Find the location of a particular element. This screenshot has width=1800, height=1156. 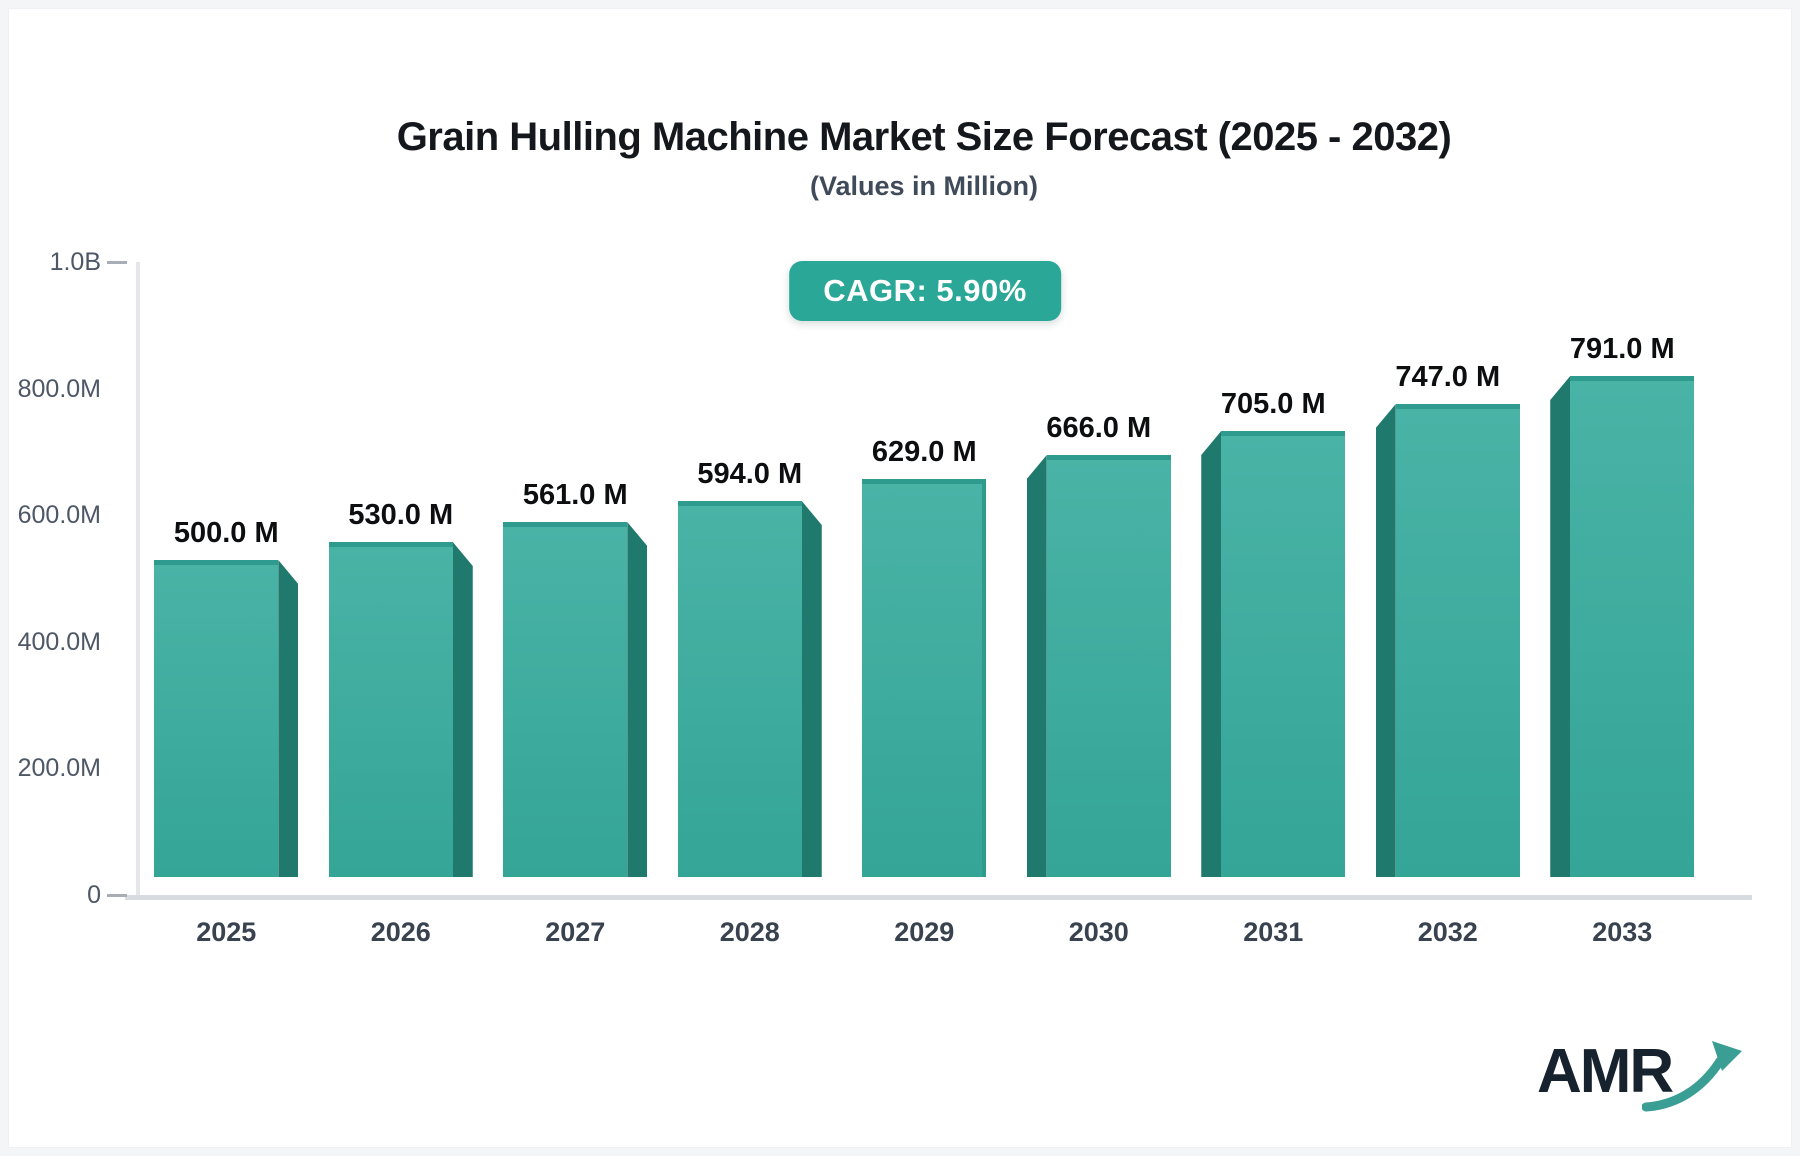

y-axis-line is located at coordinates (138, 581).